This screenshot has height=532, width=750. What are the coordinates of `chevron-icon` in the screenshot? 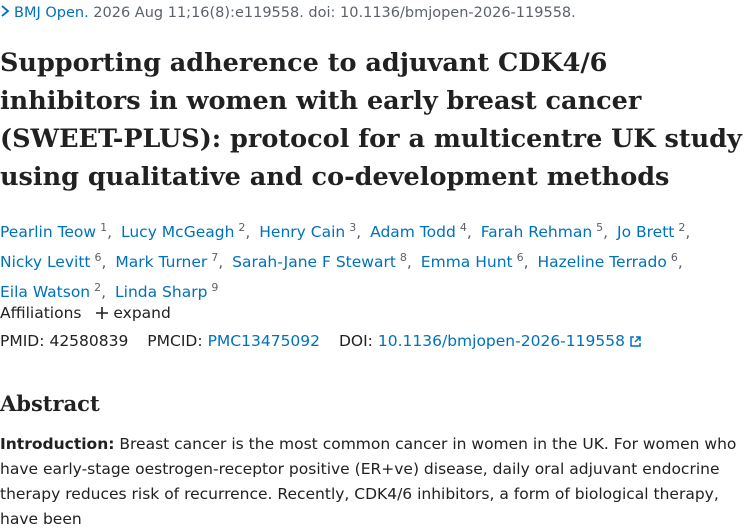 It's located at (5, 11).